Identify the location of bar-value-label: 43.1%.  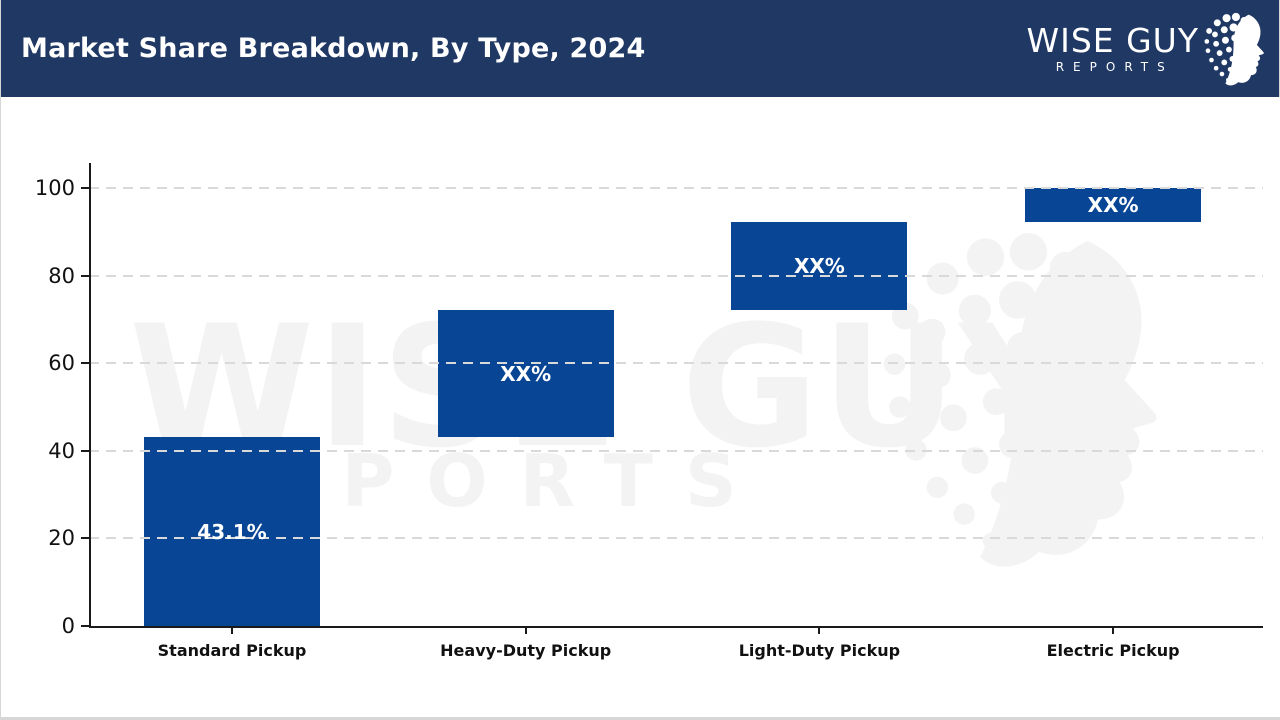
(232, 531).